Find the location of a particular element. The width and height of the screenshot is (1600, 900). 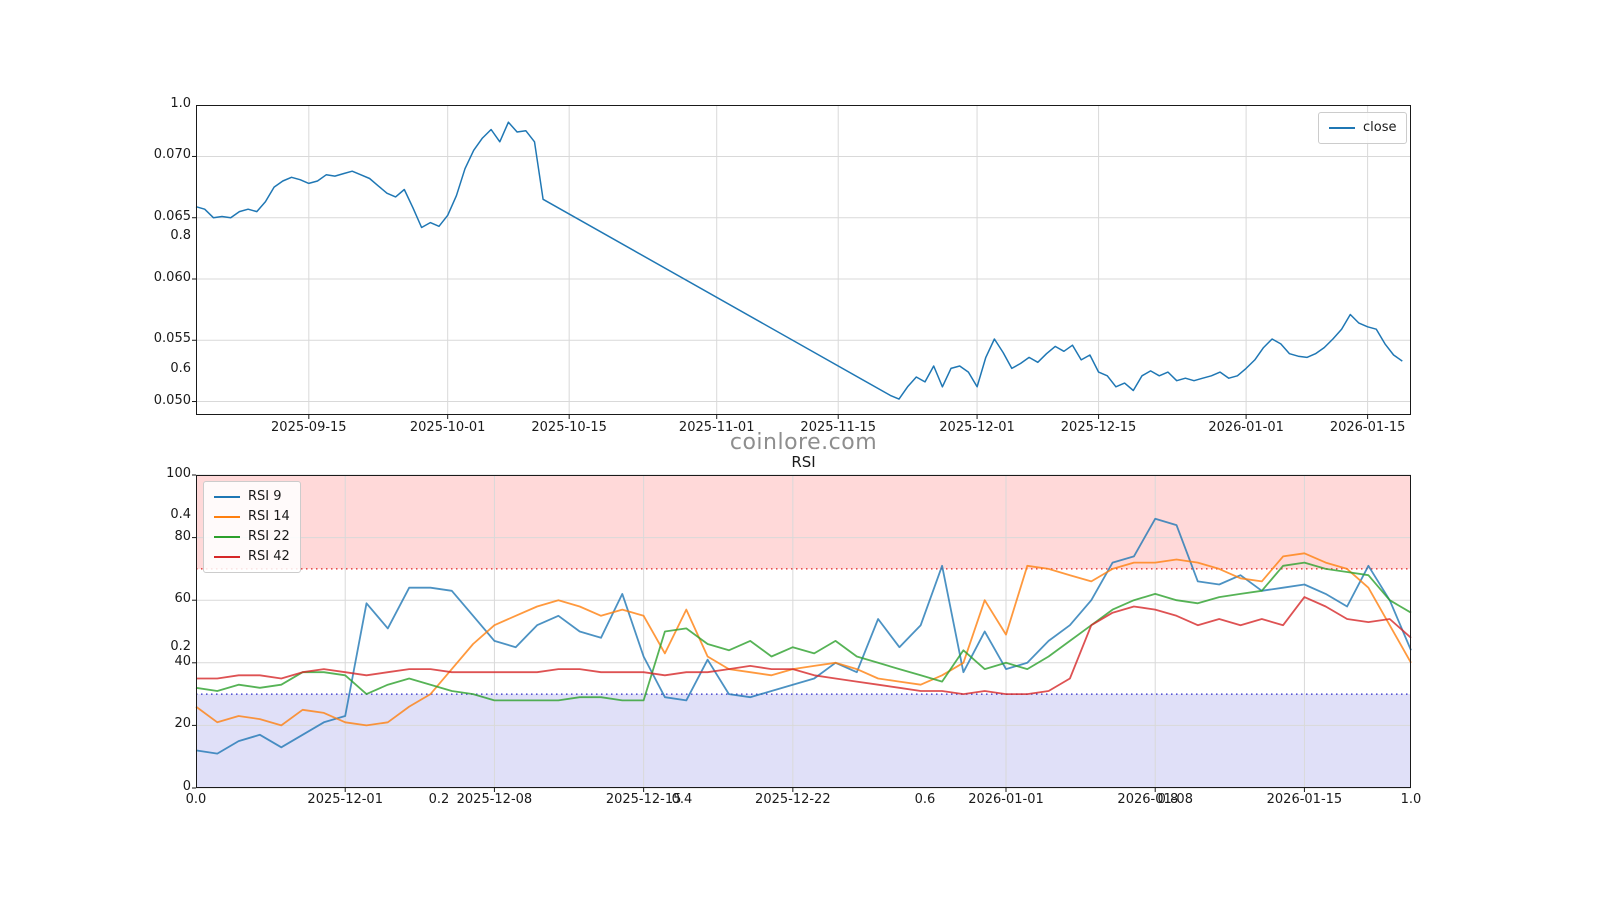

legend-label-close: close is located at coordinates (1380, 127).